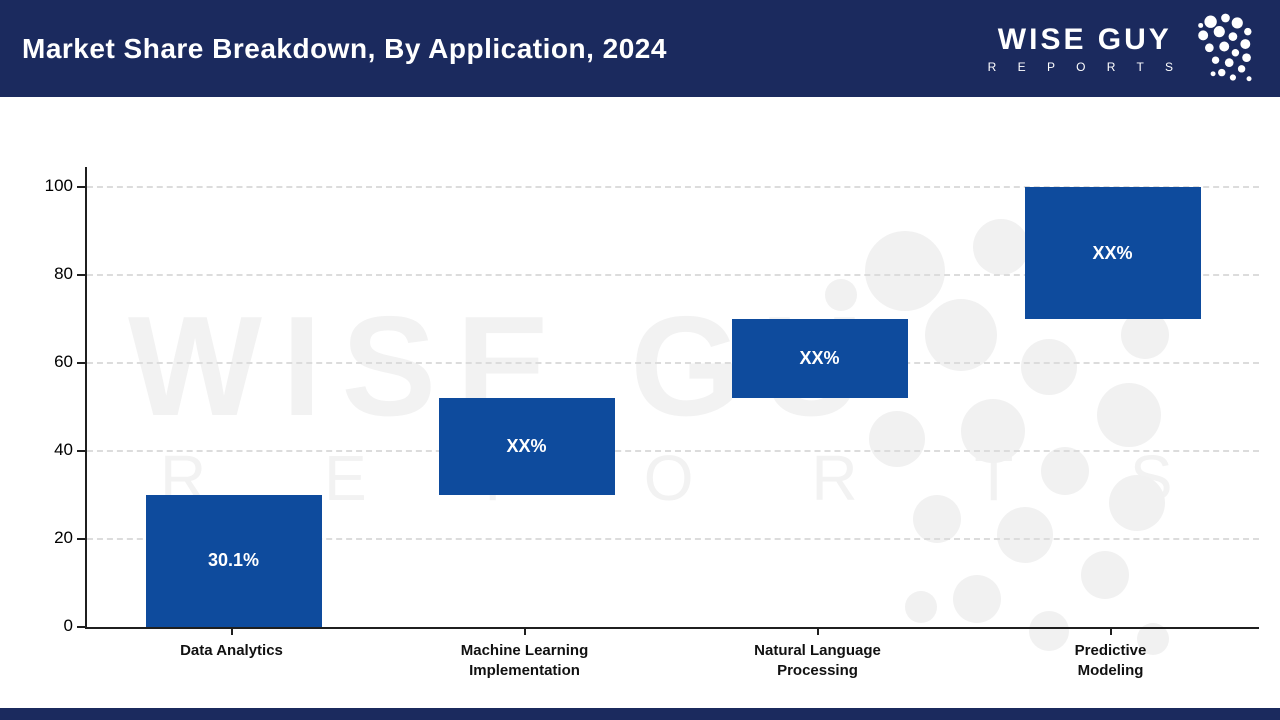 The height and width of the screenshot is (720, 1280). What do you see at coordinates (1223, 49) in the screenshot?
I see `brand-head-icon` at bounding box center [1223, 49].